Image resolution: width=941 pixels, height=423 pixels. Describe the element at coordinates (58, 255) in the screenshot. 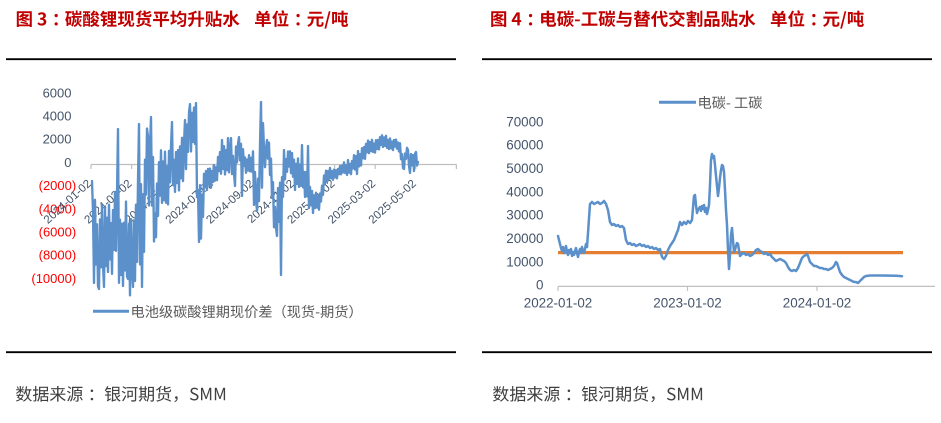

I see `svg-text: (8000)` at that location.